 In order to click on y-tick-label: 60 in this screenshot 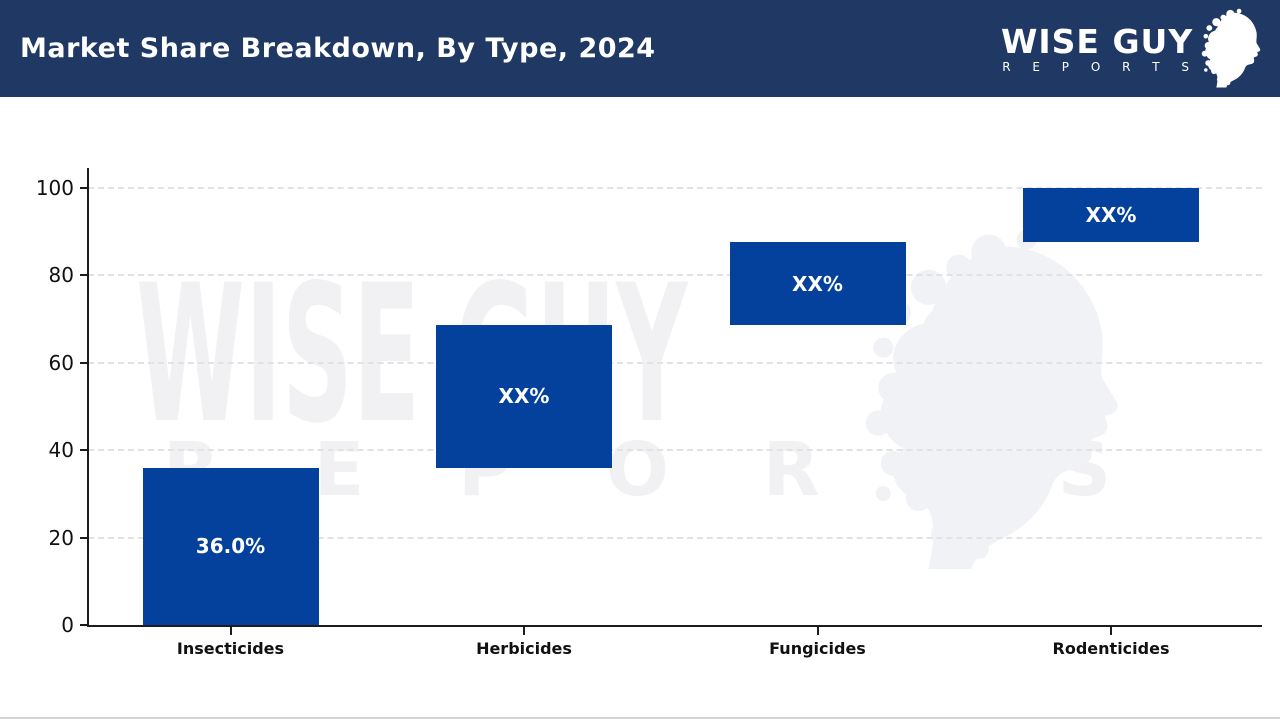, I will do `click(61, 362)`.